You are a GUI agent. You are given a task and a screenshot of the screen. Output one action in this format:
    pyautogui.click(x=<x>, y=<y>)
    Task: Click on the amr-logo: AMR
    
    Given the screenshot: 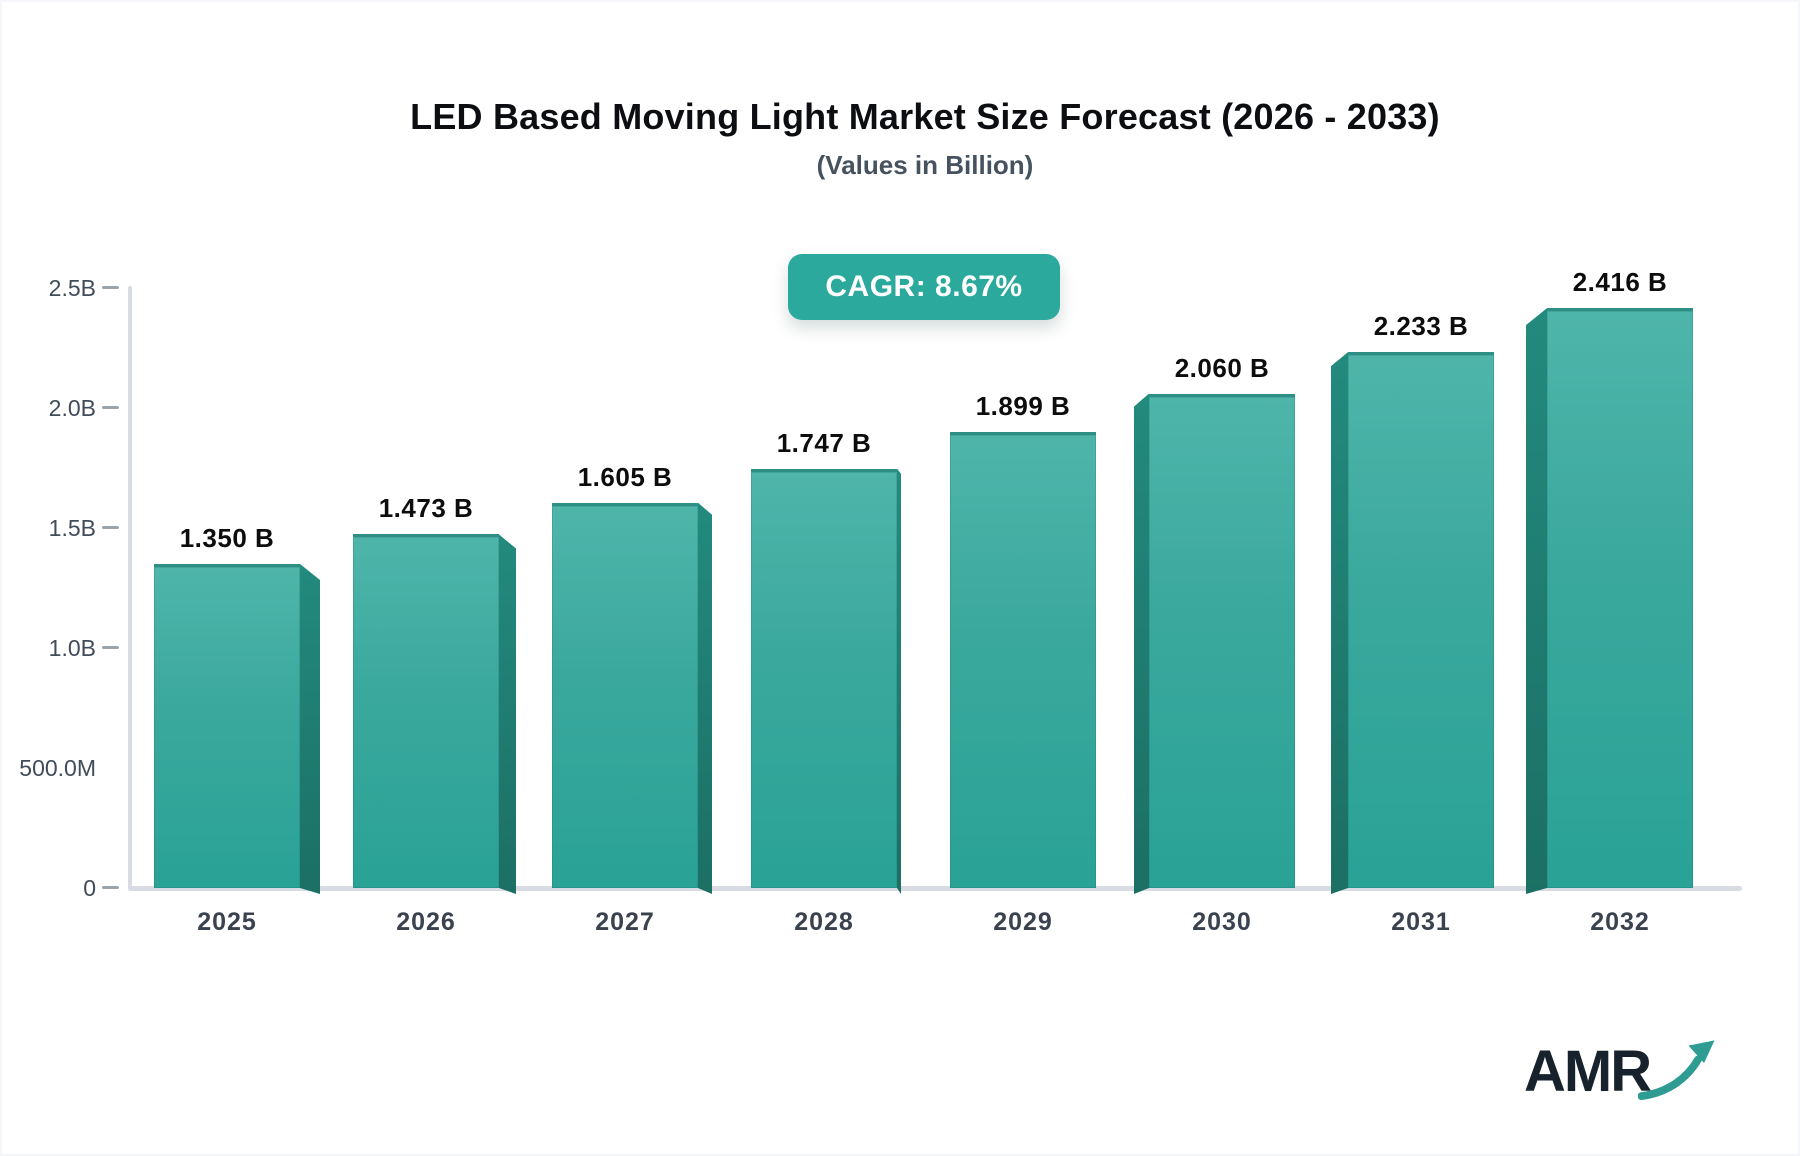 What is the action you would take?
    pyautogui.click(x=1621, y=1072)
    